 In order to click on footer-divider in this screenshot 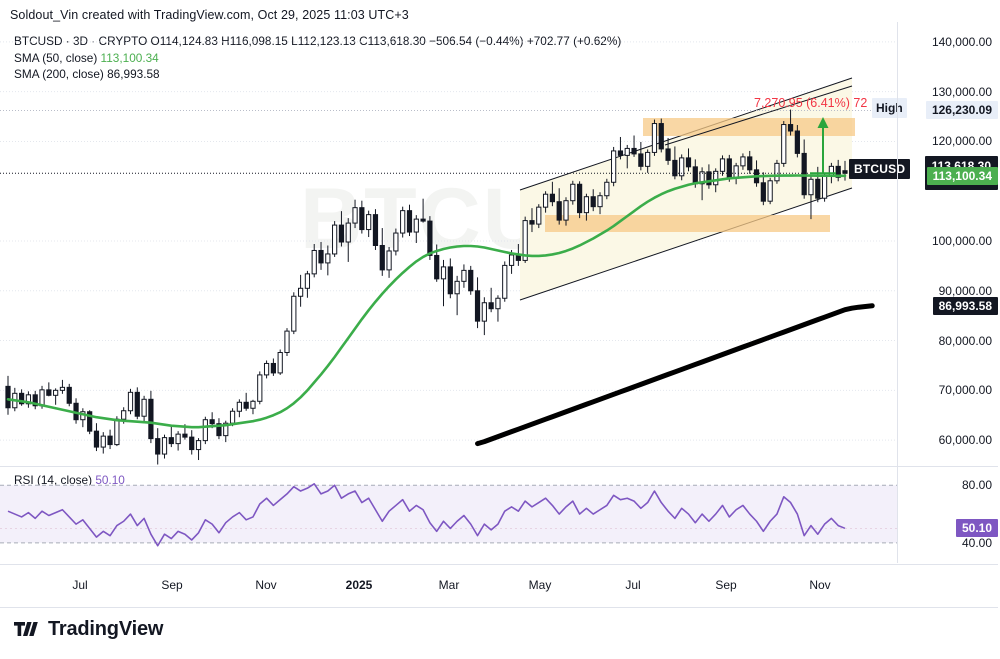, I will do `click(499, 607)`.